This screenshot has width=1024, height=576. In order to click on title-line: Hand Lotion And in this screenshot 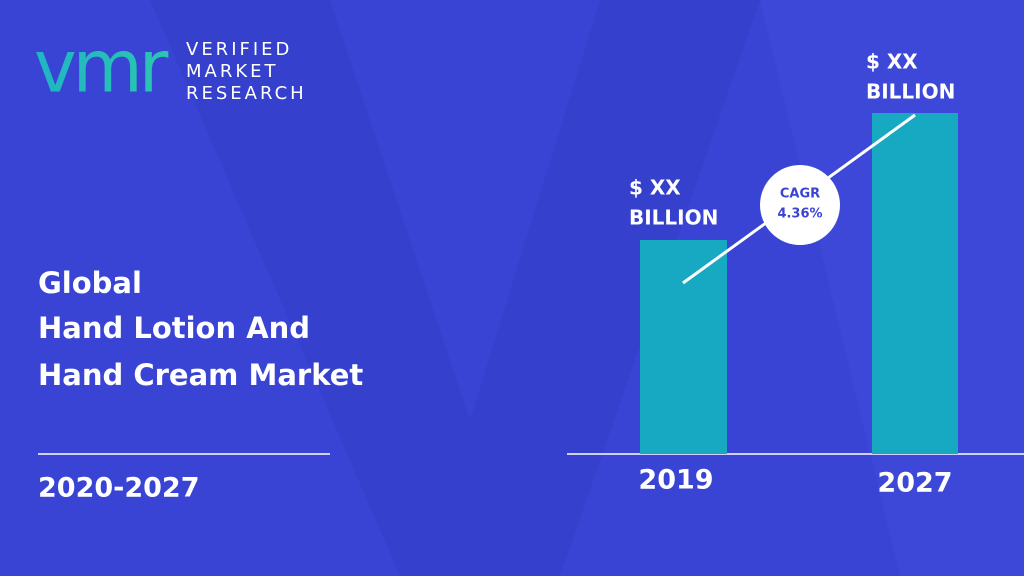, I will do `click(174, 328)`.